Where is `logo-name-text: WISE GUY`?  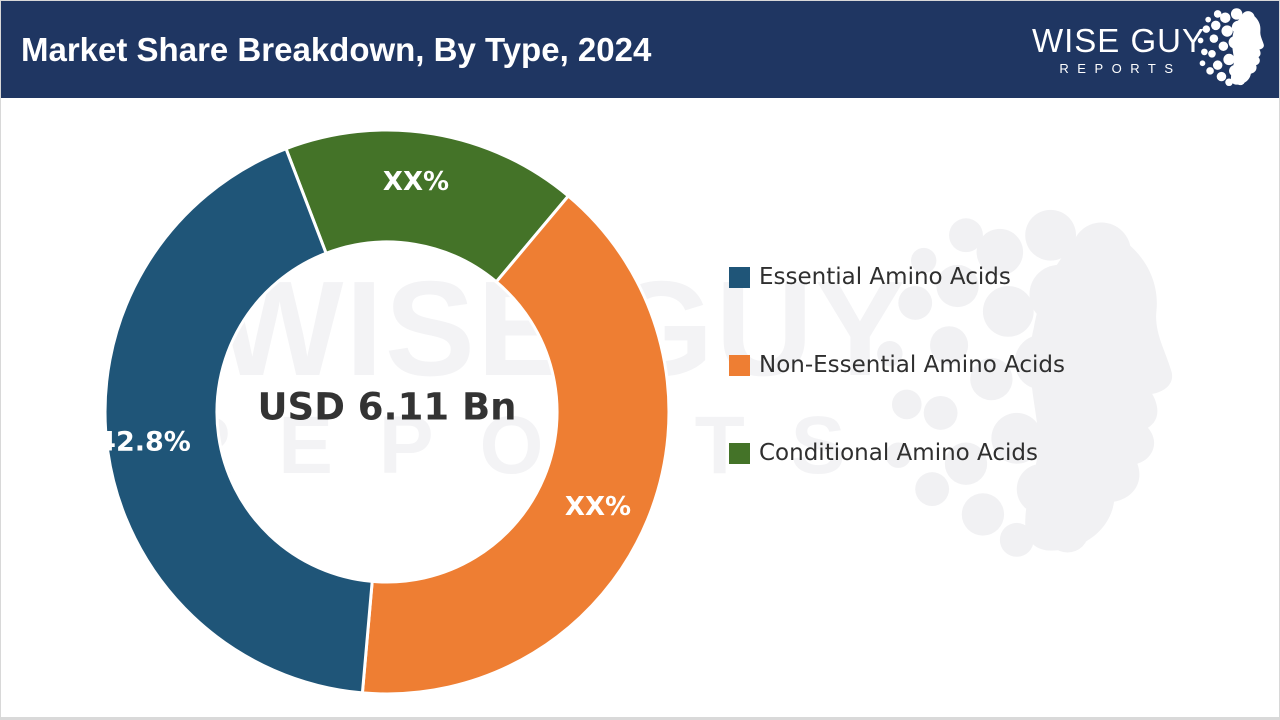
logo-name-text: WISE GUY is located at coordinates (1118, 41).